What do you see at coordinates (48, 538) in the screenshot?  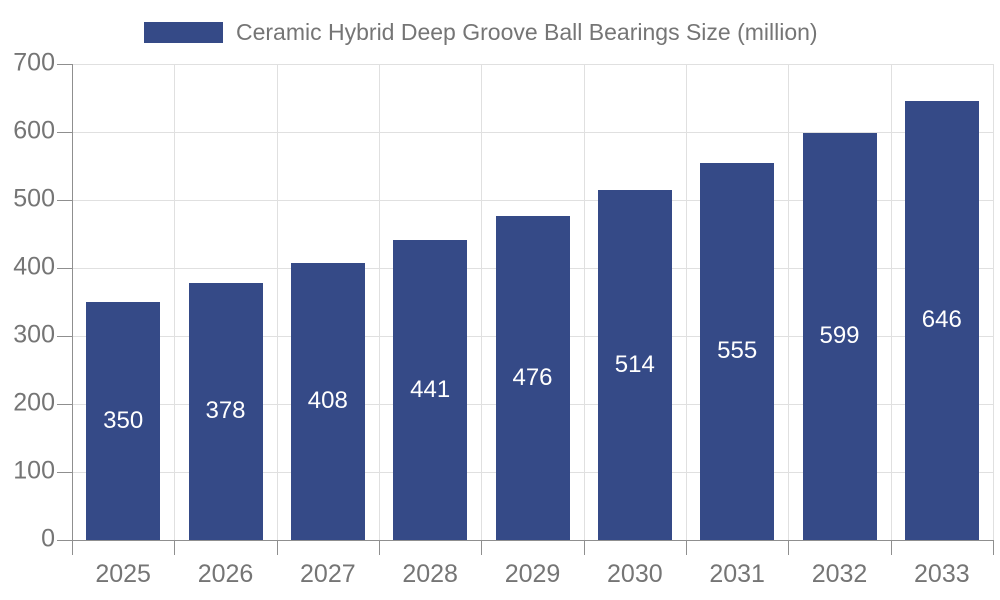 I see `y-axis-label: 0` at bounding box center [48, 538].